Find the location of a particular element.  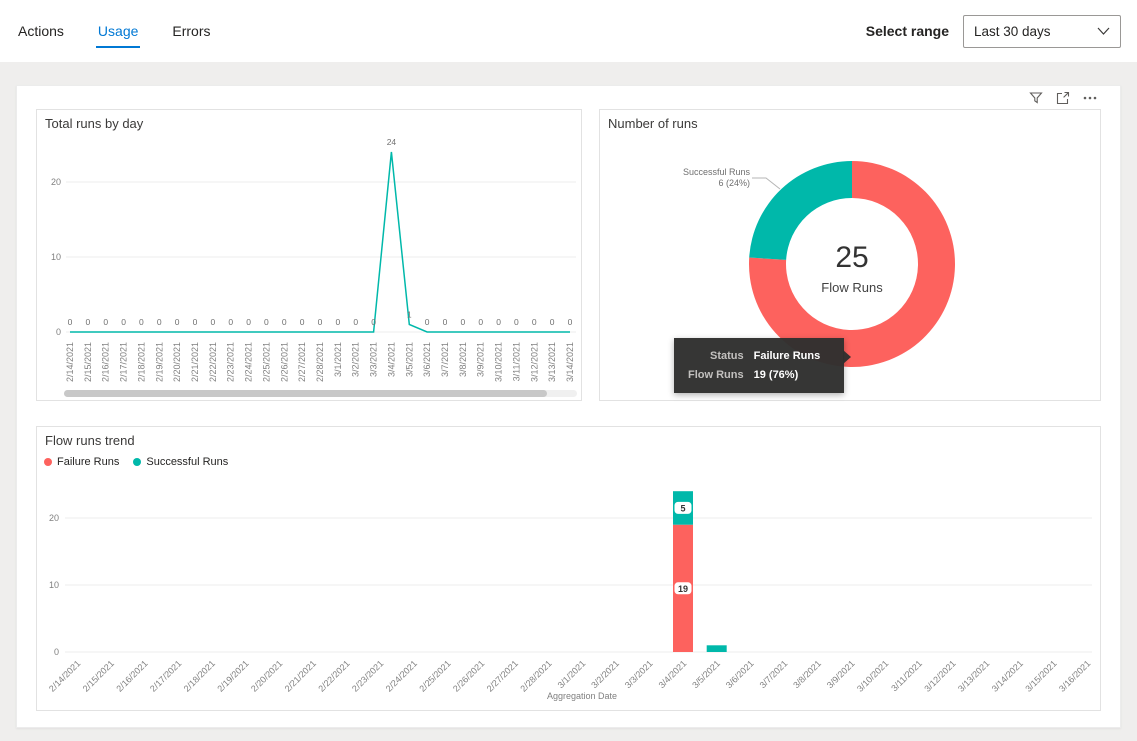

tooltip-row-label: Status is located at coordinates (726, 356).